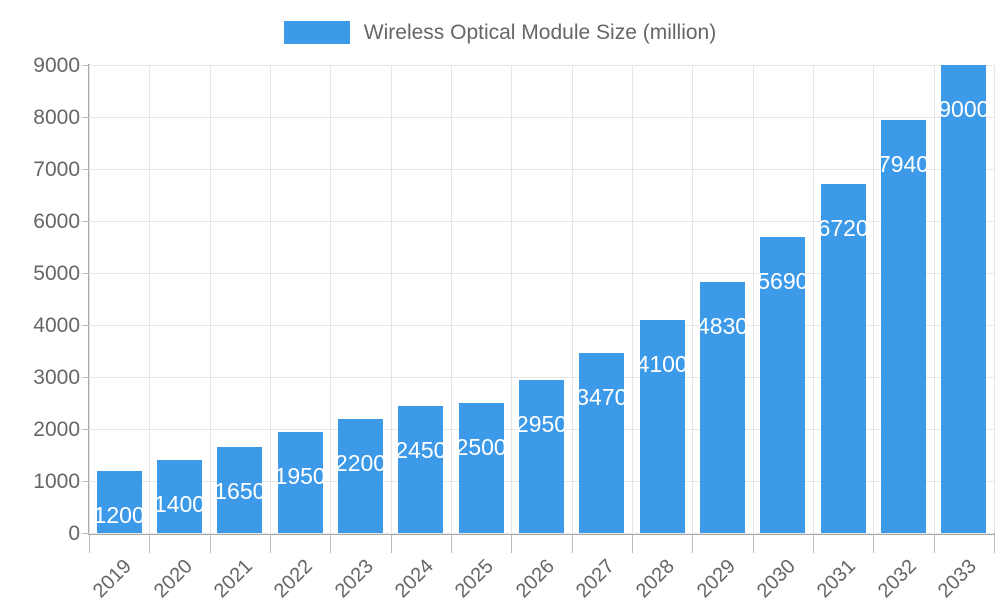 The width and height of the screenshot is (1000, 615). I want to click on x-axis-tick-label: 2030, so click(776, 579).